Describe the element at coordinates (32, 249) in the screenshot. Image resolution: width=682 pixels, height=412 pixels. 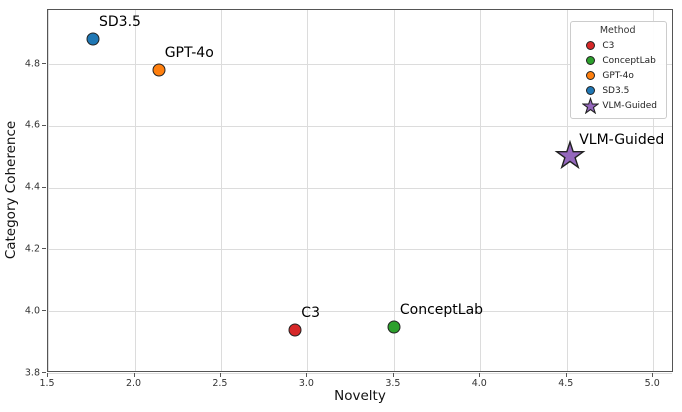
I see `y-tick-label: 4.2` at that location.